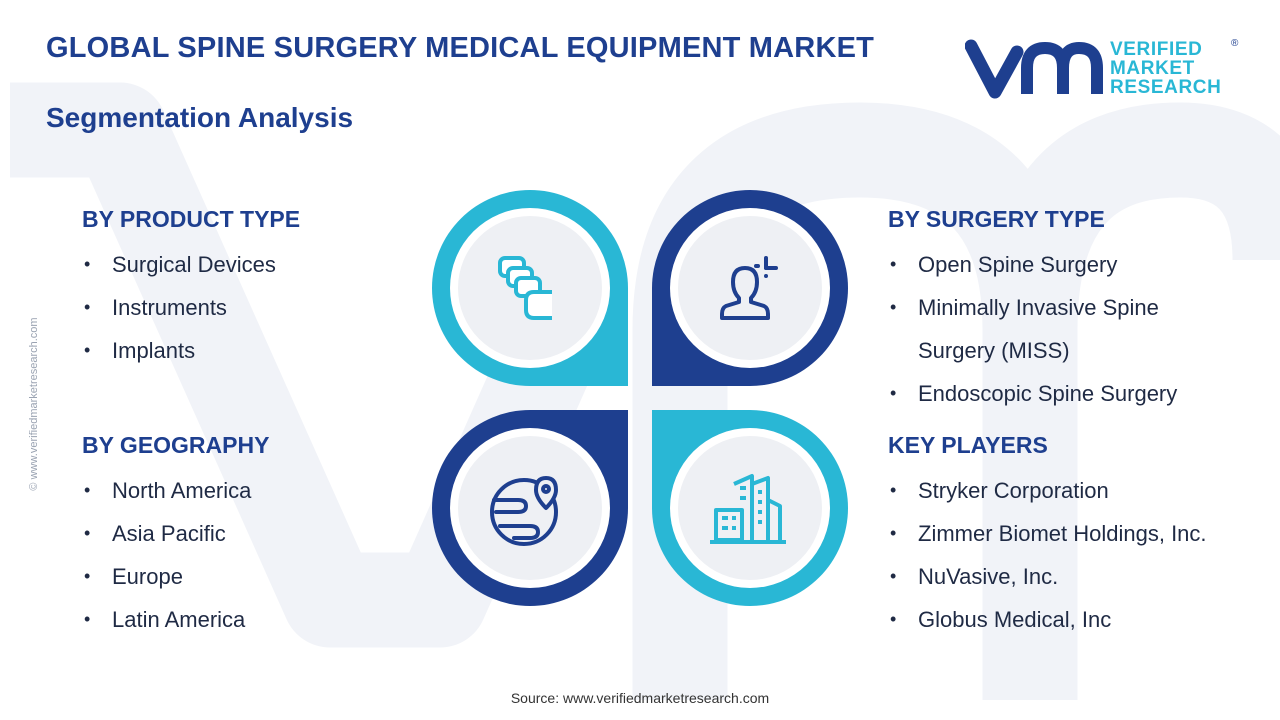 The height and width of the screenshot is (720, 1280). I want to click on vmr-logo-mark, so click(1033, 69).